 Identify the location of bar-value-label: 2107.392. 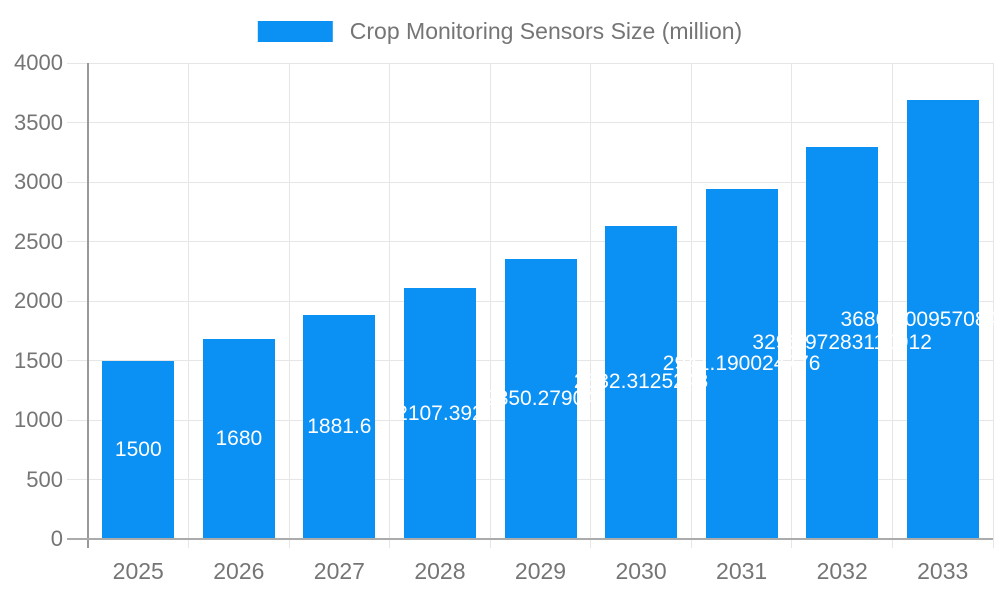
(440, 413).